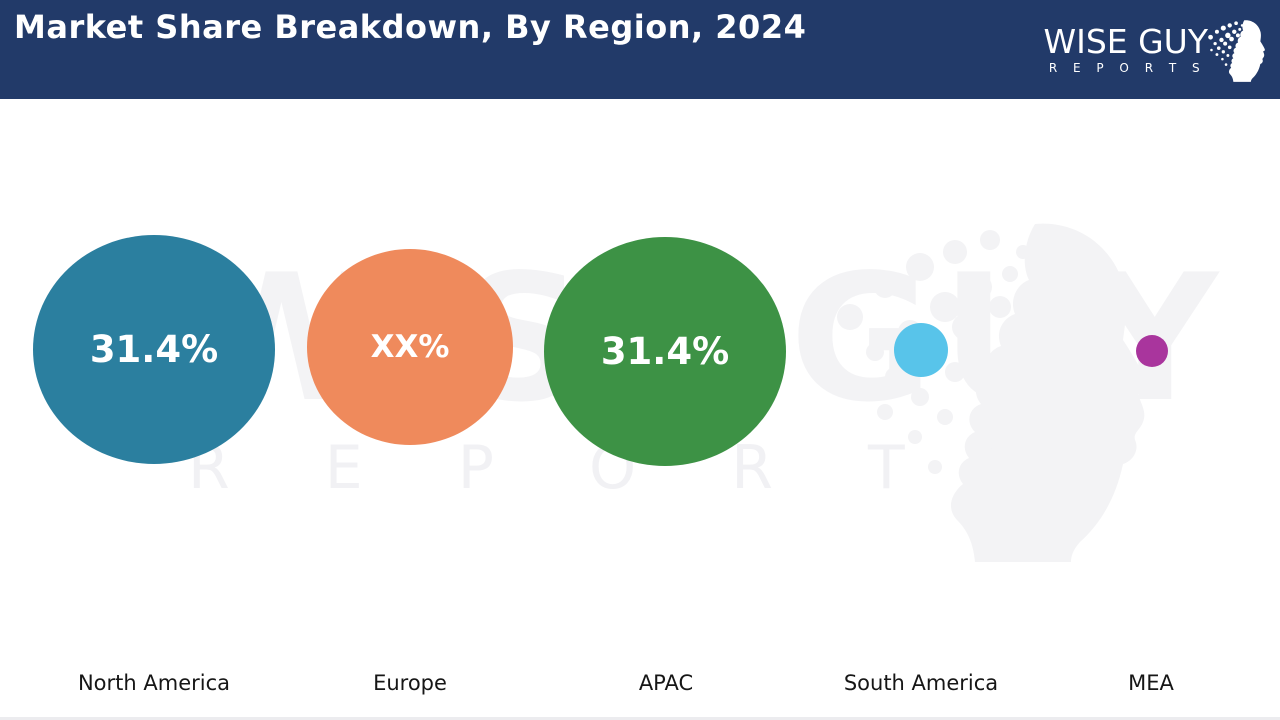 The width and height of the screenshot is (1280, 720). I want to click on bubble-south-america, so click(921, 350).